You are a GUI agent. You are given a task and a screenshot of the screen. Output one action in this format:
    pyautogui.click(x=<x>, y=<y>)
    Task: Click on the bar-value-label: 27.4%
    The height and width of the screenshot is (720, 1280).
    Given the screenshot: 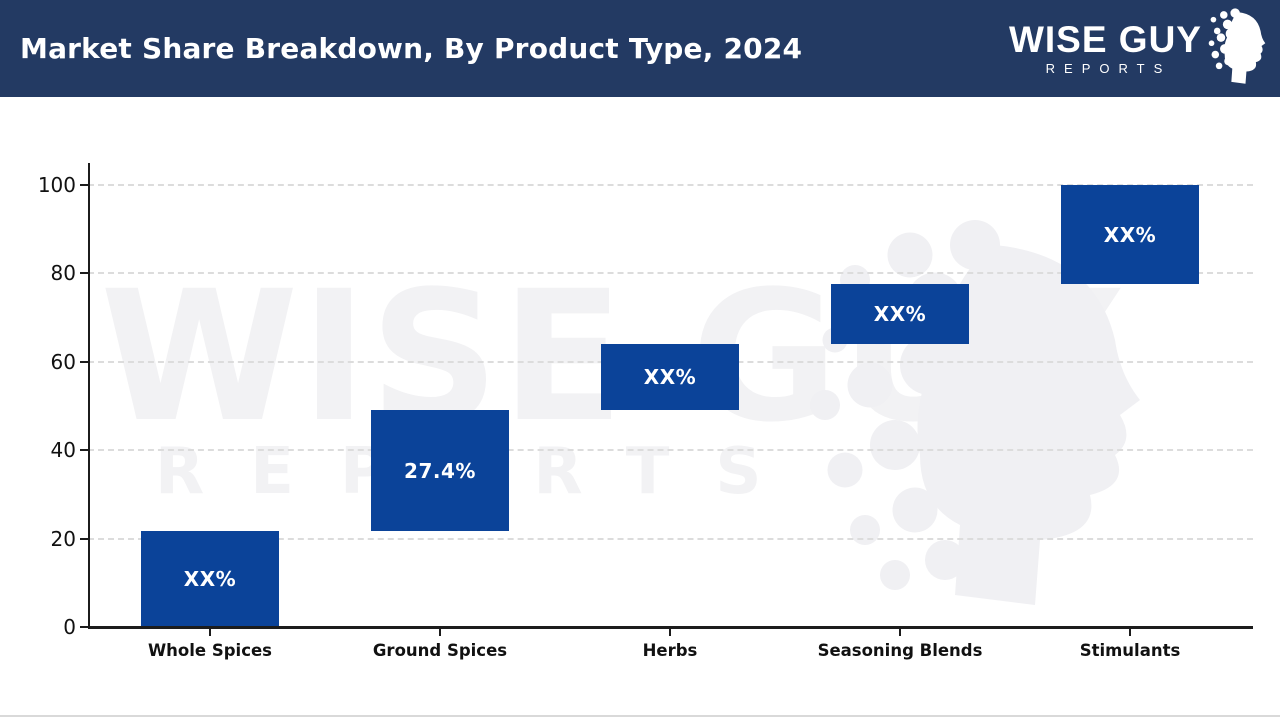 What is the action you would take?
    pyautogui.click(x=440, y=470)
    